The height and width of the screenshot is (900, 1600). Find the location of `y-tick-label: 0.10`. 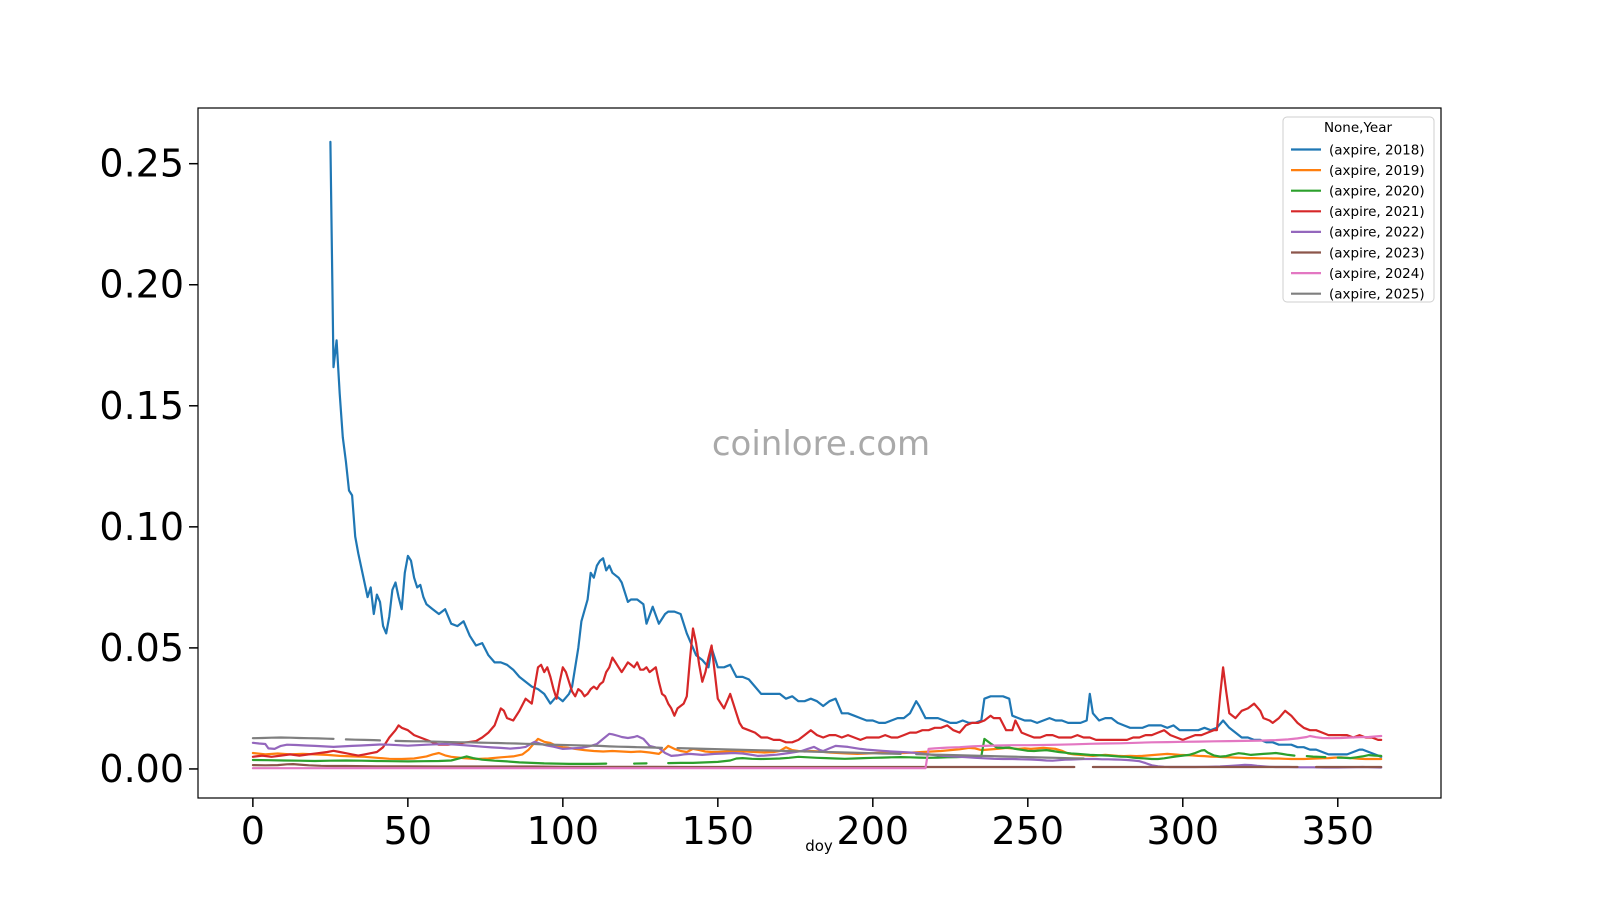

y-tick-label: 0.10 is located at coordinates (141, 527).